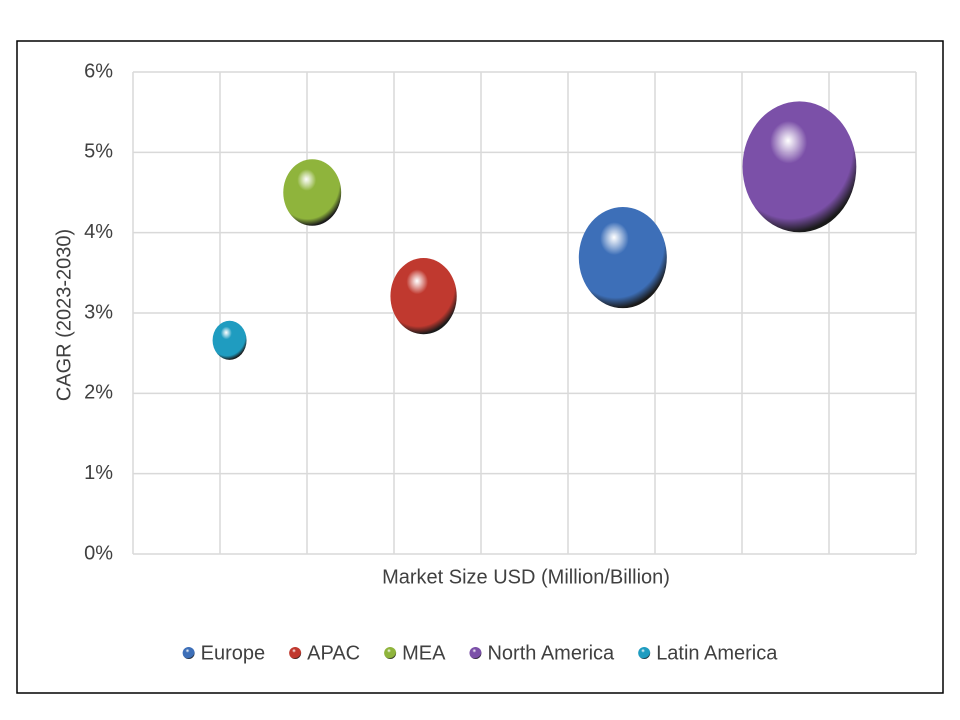  What do you see at coordinates (98, 473) in the screenshot?
I see `y-tick-label: 1%` at bounding box center [98, 473].